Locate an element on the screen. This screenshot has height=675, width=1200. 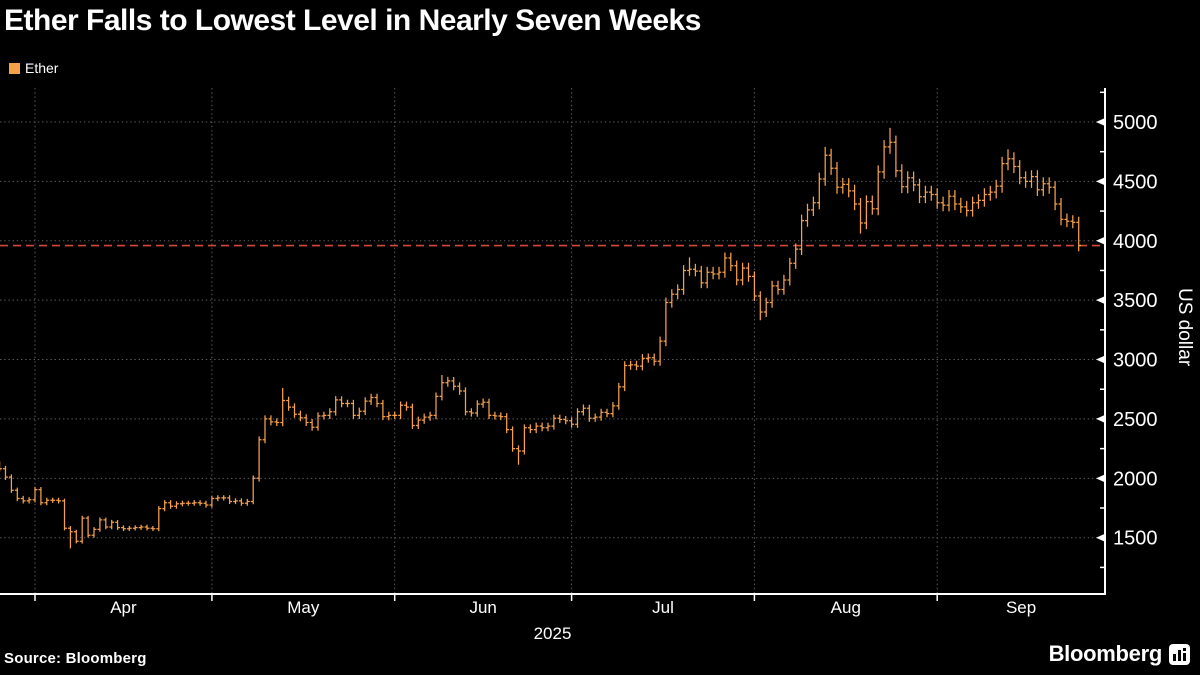
y-tick-label-3500: 3500 is located at coordinates (1135, 301).